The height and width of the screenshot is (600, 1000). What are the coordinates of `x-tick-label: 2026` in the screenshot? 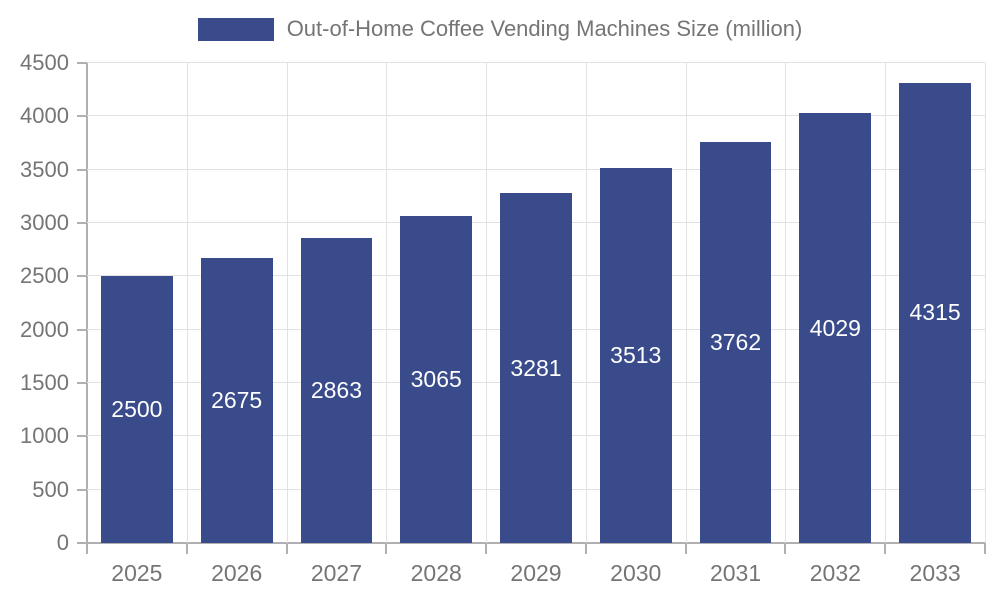 It's located at (237, 573).